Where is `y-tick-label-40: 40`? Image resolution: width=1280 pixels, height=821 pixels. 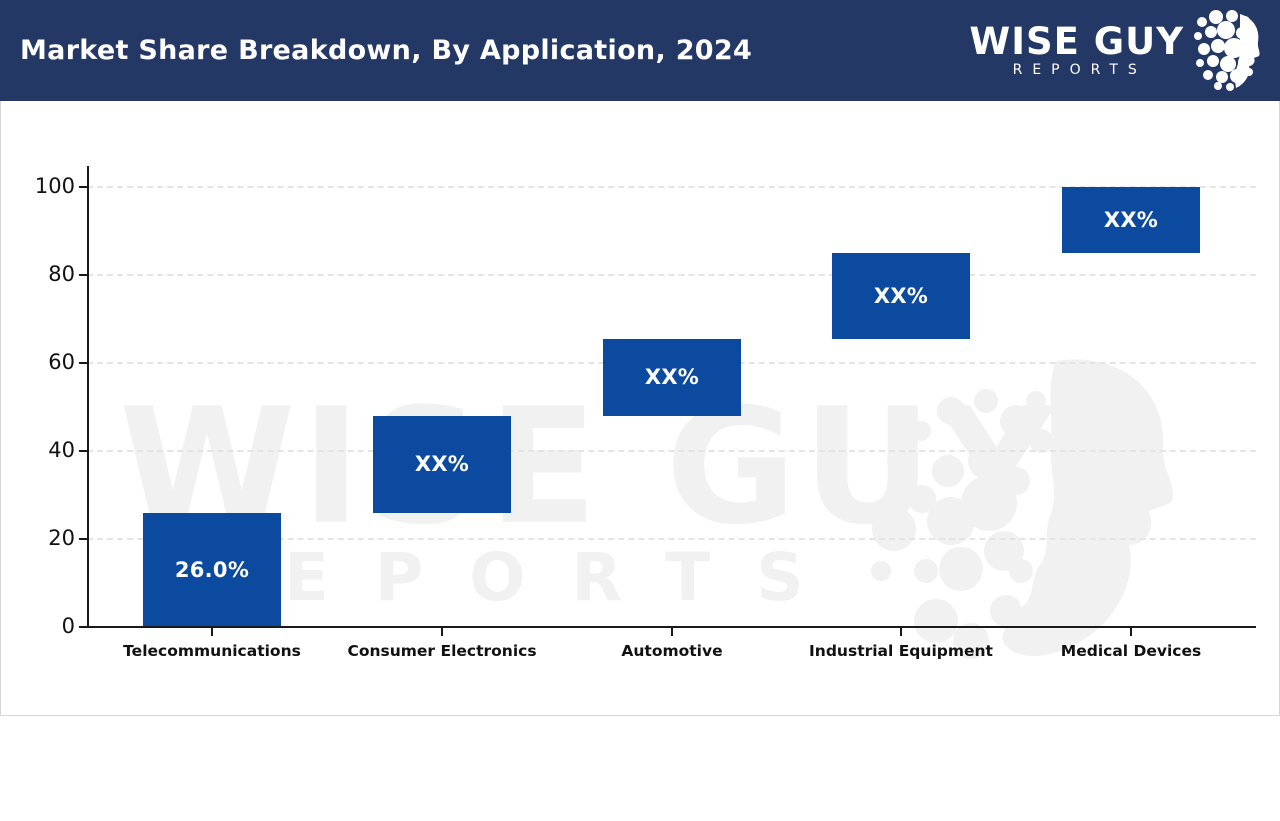
y-tick-label-40: 40 is located at coordinates (61, 450).